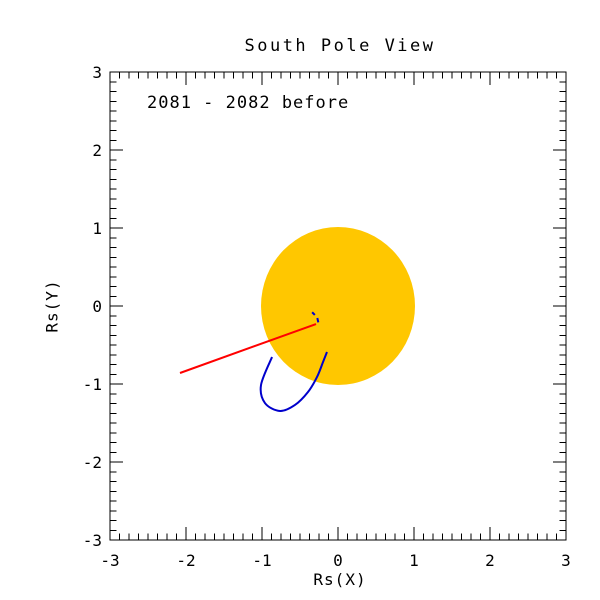 This screenshot has height=600, width=600. Describe the element at coordinates (52, 306) in the screenshot. I see `y-axis-label: Rs(Y)` at that location.